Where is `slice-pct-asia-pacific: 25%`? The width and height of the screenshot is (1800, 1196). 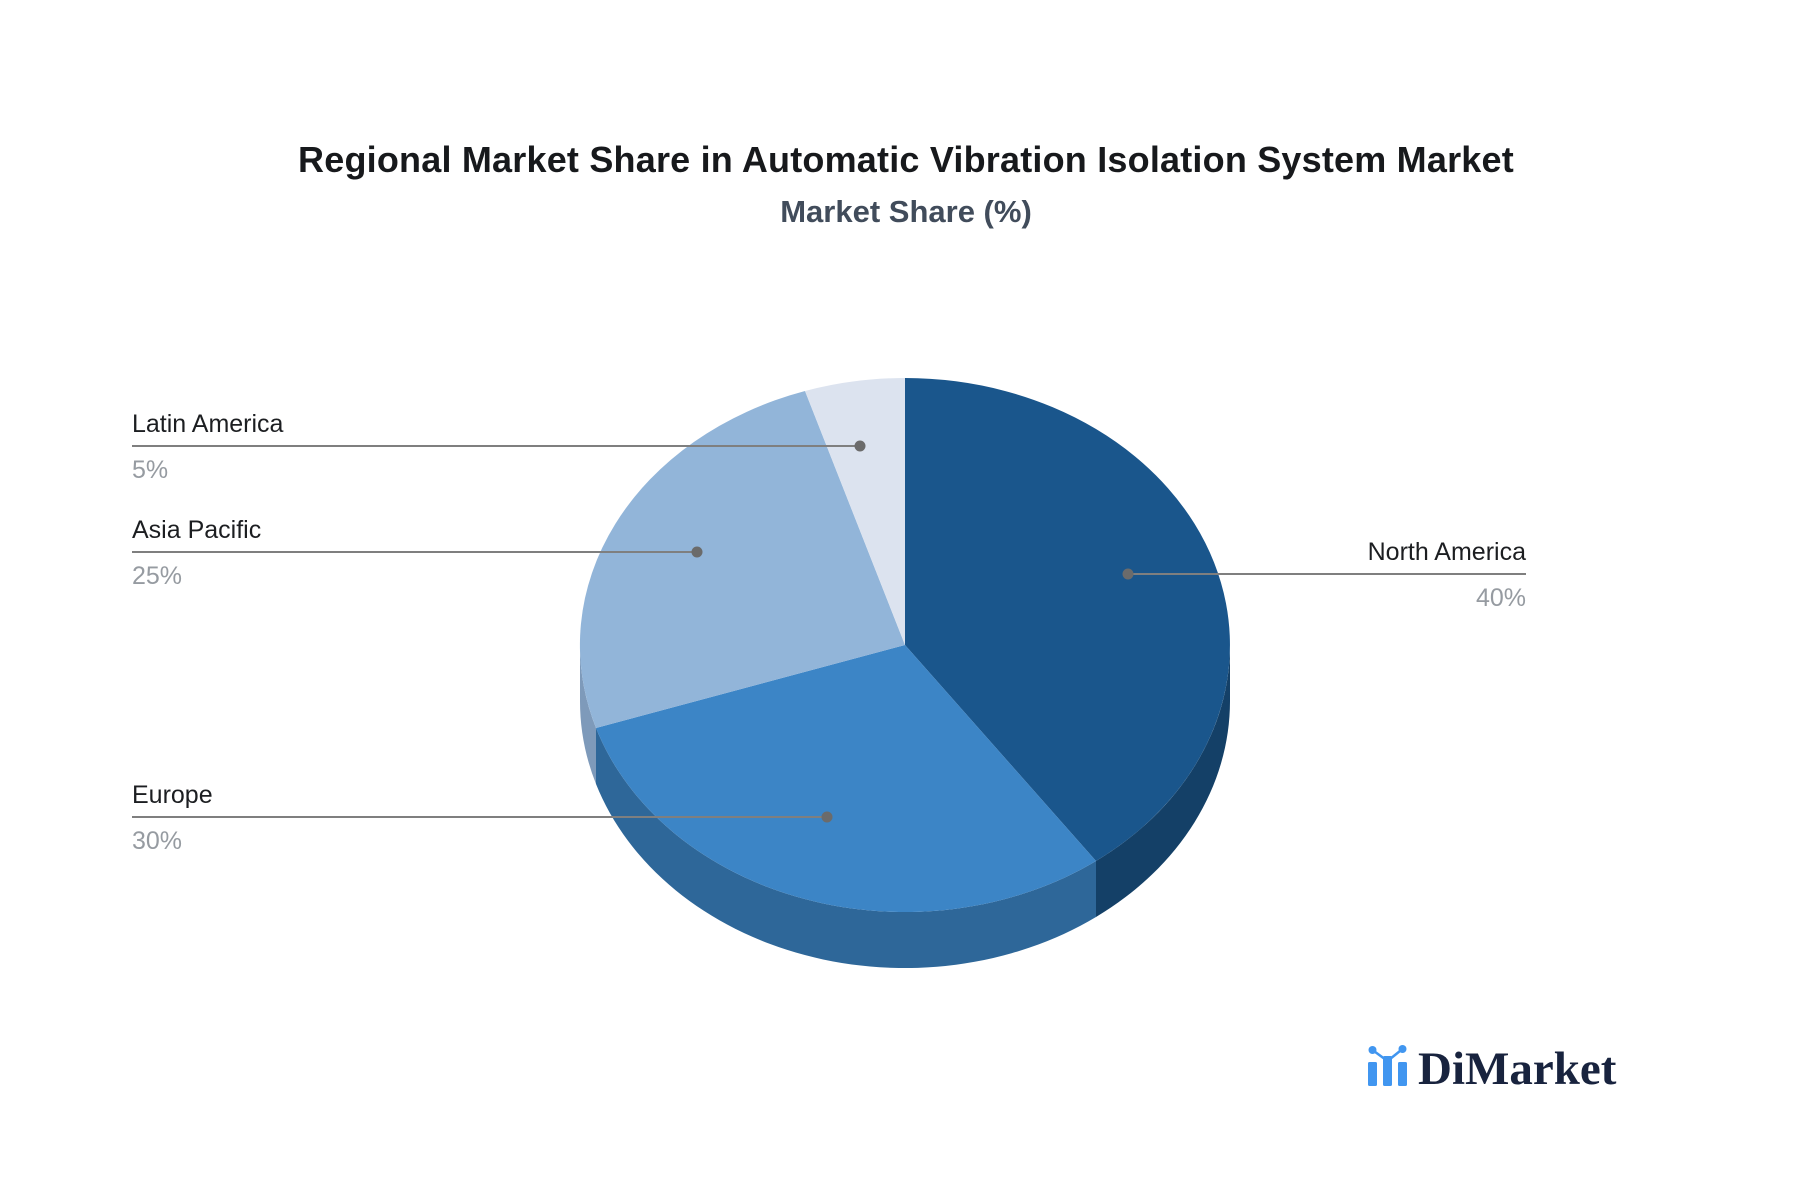 slice-pct-asia-pacific: 25% is located at coordinates (157, 576).